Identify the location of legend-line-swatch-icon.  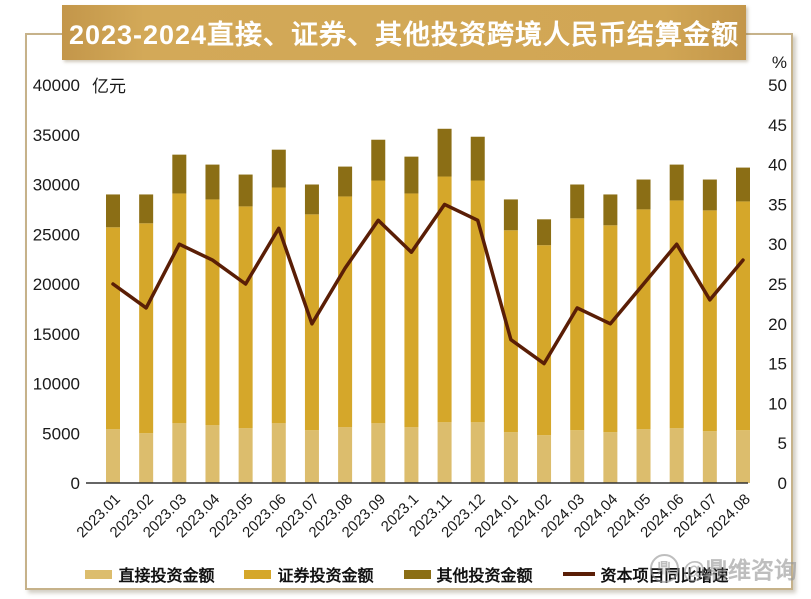
(578, 574).